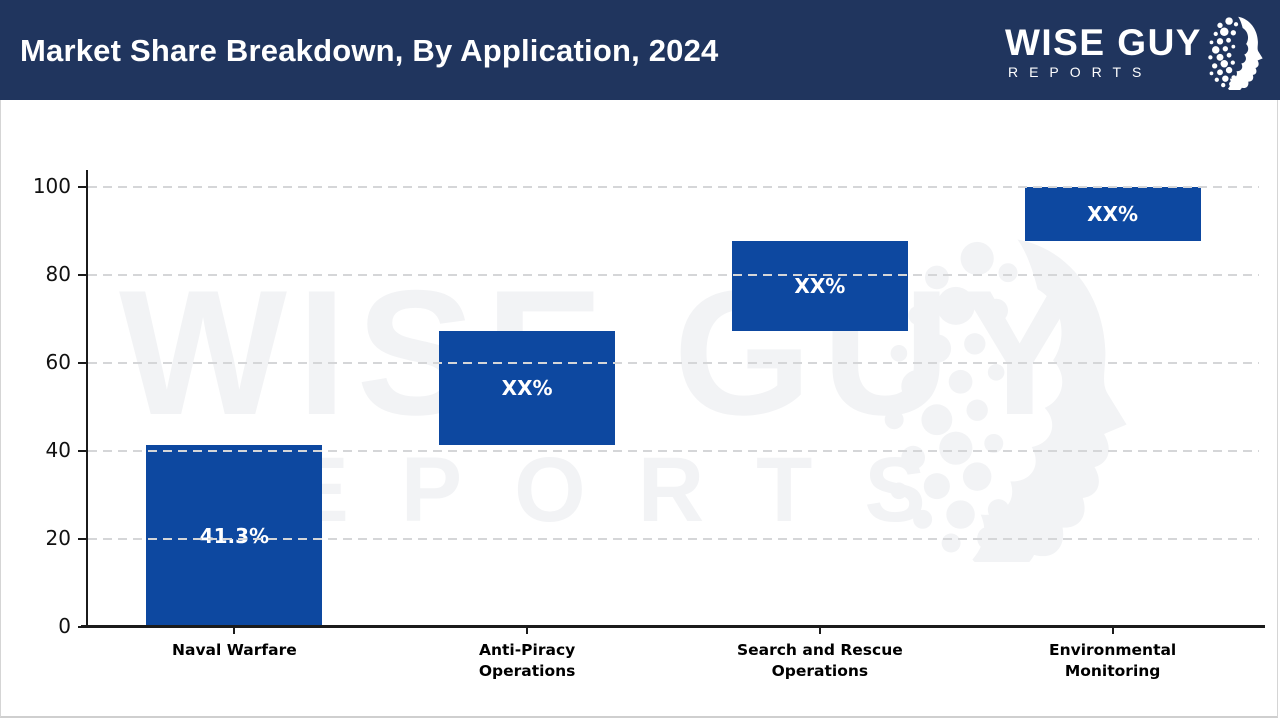 This screenshot has height=720, width=1280. I want to click on y-axis-line, so click(87, 398).